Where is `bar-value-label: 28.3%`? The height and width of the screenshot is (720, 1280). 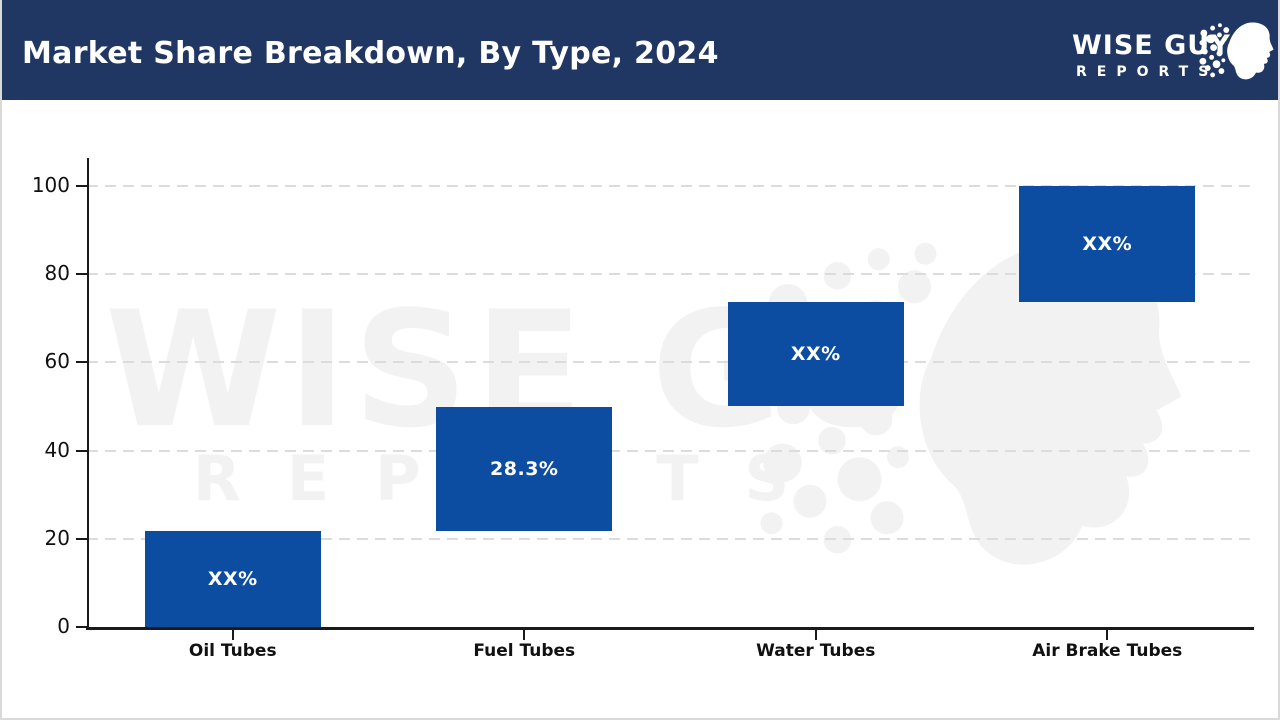 bar-value-label: 28.3% is located at coordinates (524, 468).